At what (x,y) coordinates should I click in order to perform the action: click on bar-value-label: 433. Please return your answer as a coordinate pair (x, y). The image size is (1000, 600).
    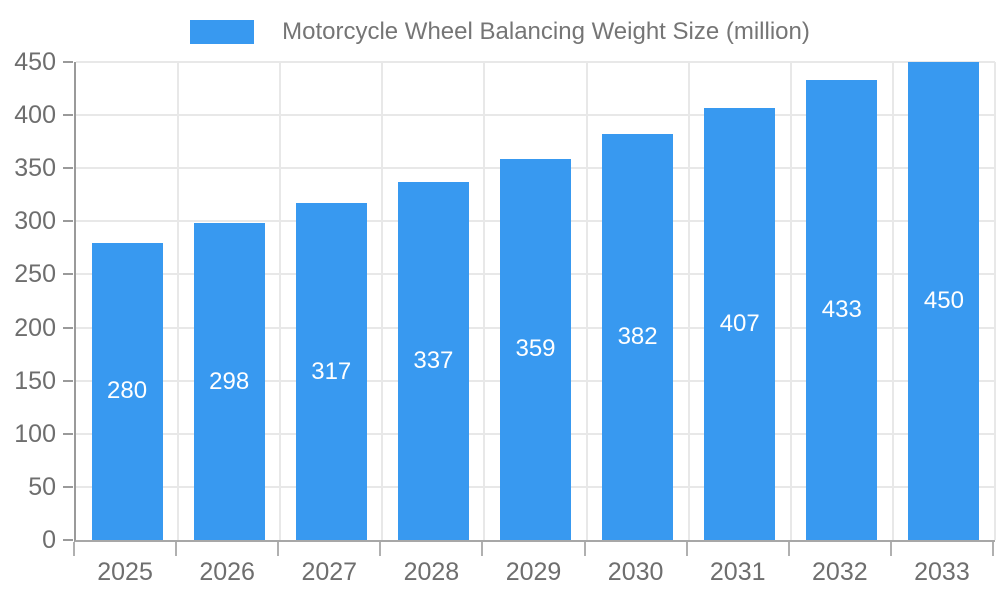
    Looking at the image, I should click on (841, 310).